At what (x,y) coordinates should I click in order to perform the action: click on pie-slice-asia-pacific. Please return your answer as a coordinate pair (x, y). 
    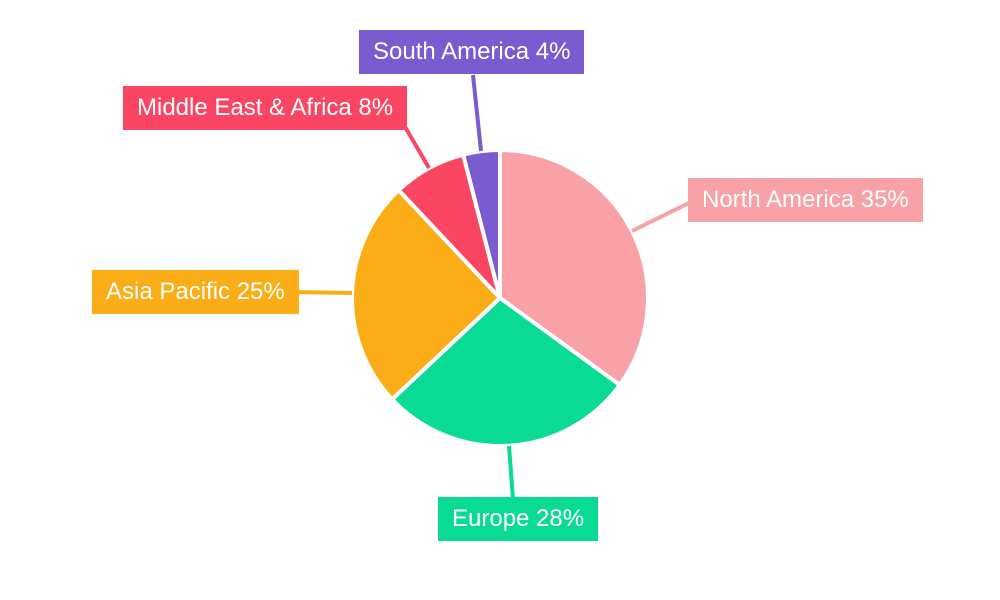
    Looking at the image, I should click on (426, 295).